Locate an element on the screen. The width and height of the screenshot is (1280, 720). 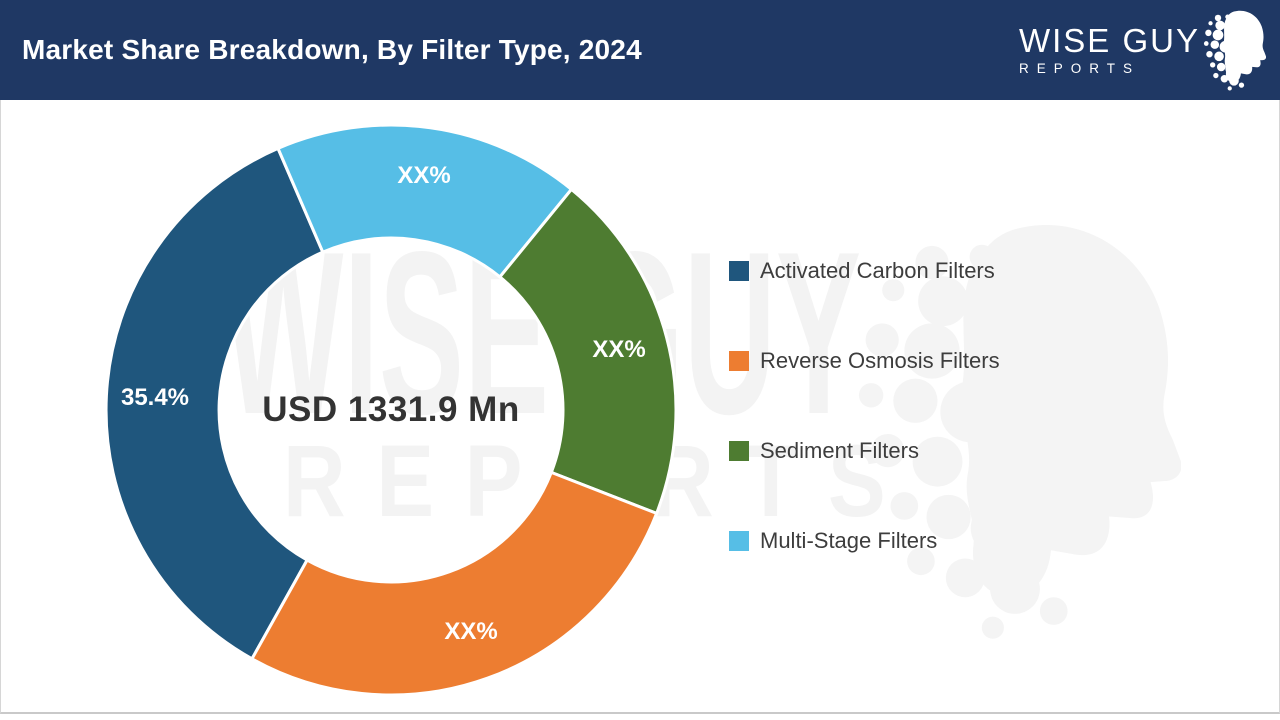
logo-face-icon is located at coordinates (1234, 51).